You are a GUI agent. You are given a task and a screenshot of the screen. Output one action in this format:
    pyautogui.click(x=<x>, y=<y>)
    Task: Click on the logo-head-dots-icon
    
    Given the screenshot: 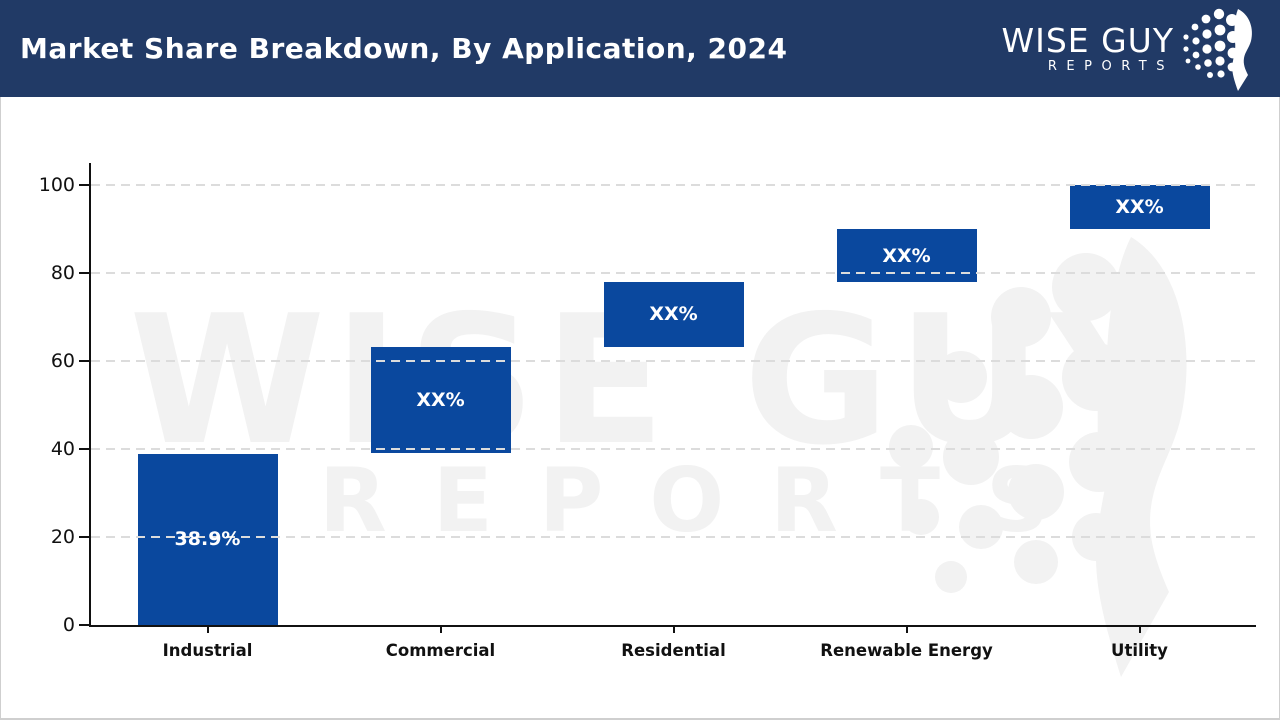 What is the action you would take?
    pyautogui.click(x=1217, y=49)
    